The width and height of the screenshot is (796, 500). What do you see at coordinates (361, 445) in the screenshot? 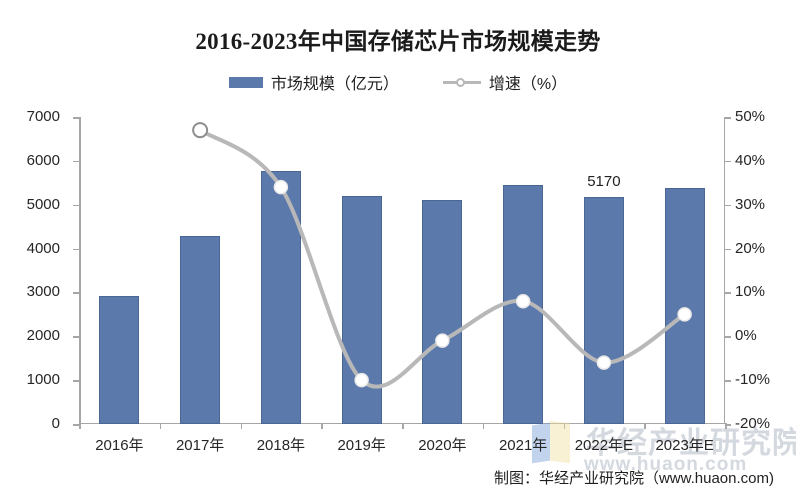
I see `x-axis-label: 2019年` at bounding box center [361, 445].